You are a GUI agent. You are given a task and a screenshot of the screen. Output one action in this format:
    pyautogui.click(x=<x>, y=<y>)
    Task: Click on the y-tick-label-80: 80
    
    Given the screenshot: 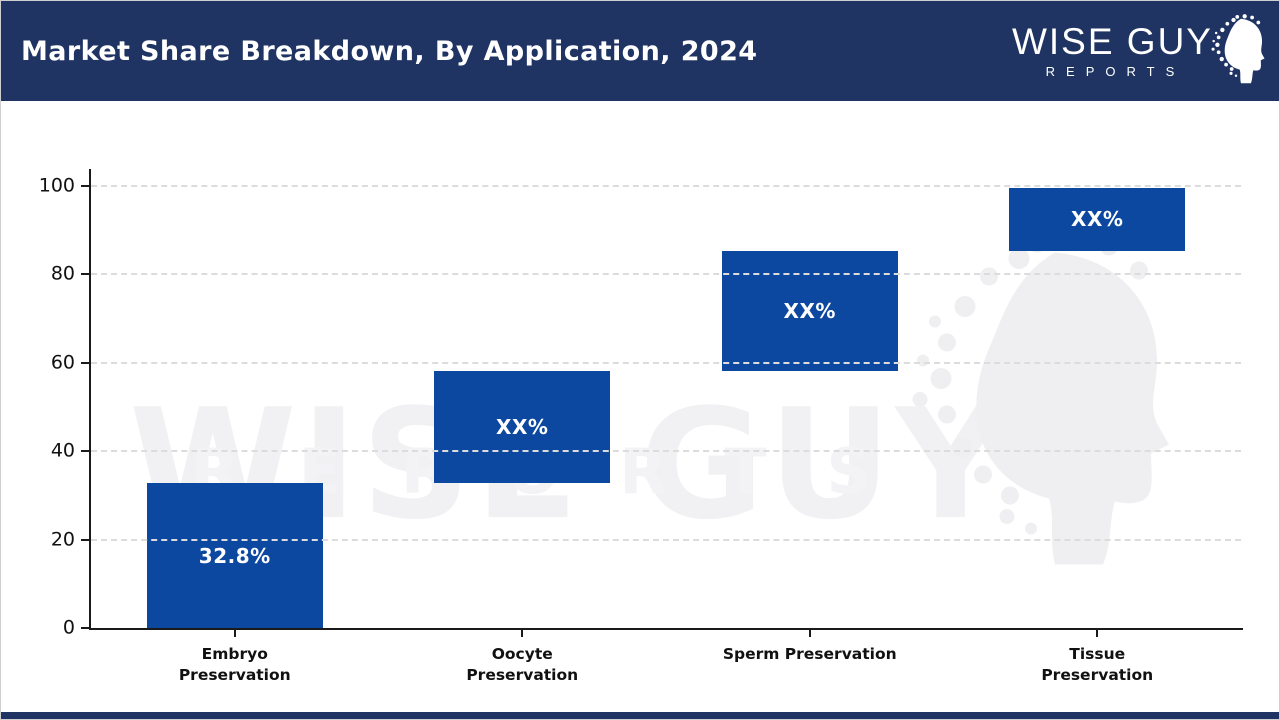 What is the action you would take?
    pyautogui.click(x=62, y=273)
    